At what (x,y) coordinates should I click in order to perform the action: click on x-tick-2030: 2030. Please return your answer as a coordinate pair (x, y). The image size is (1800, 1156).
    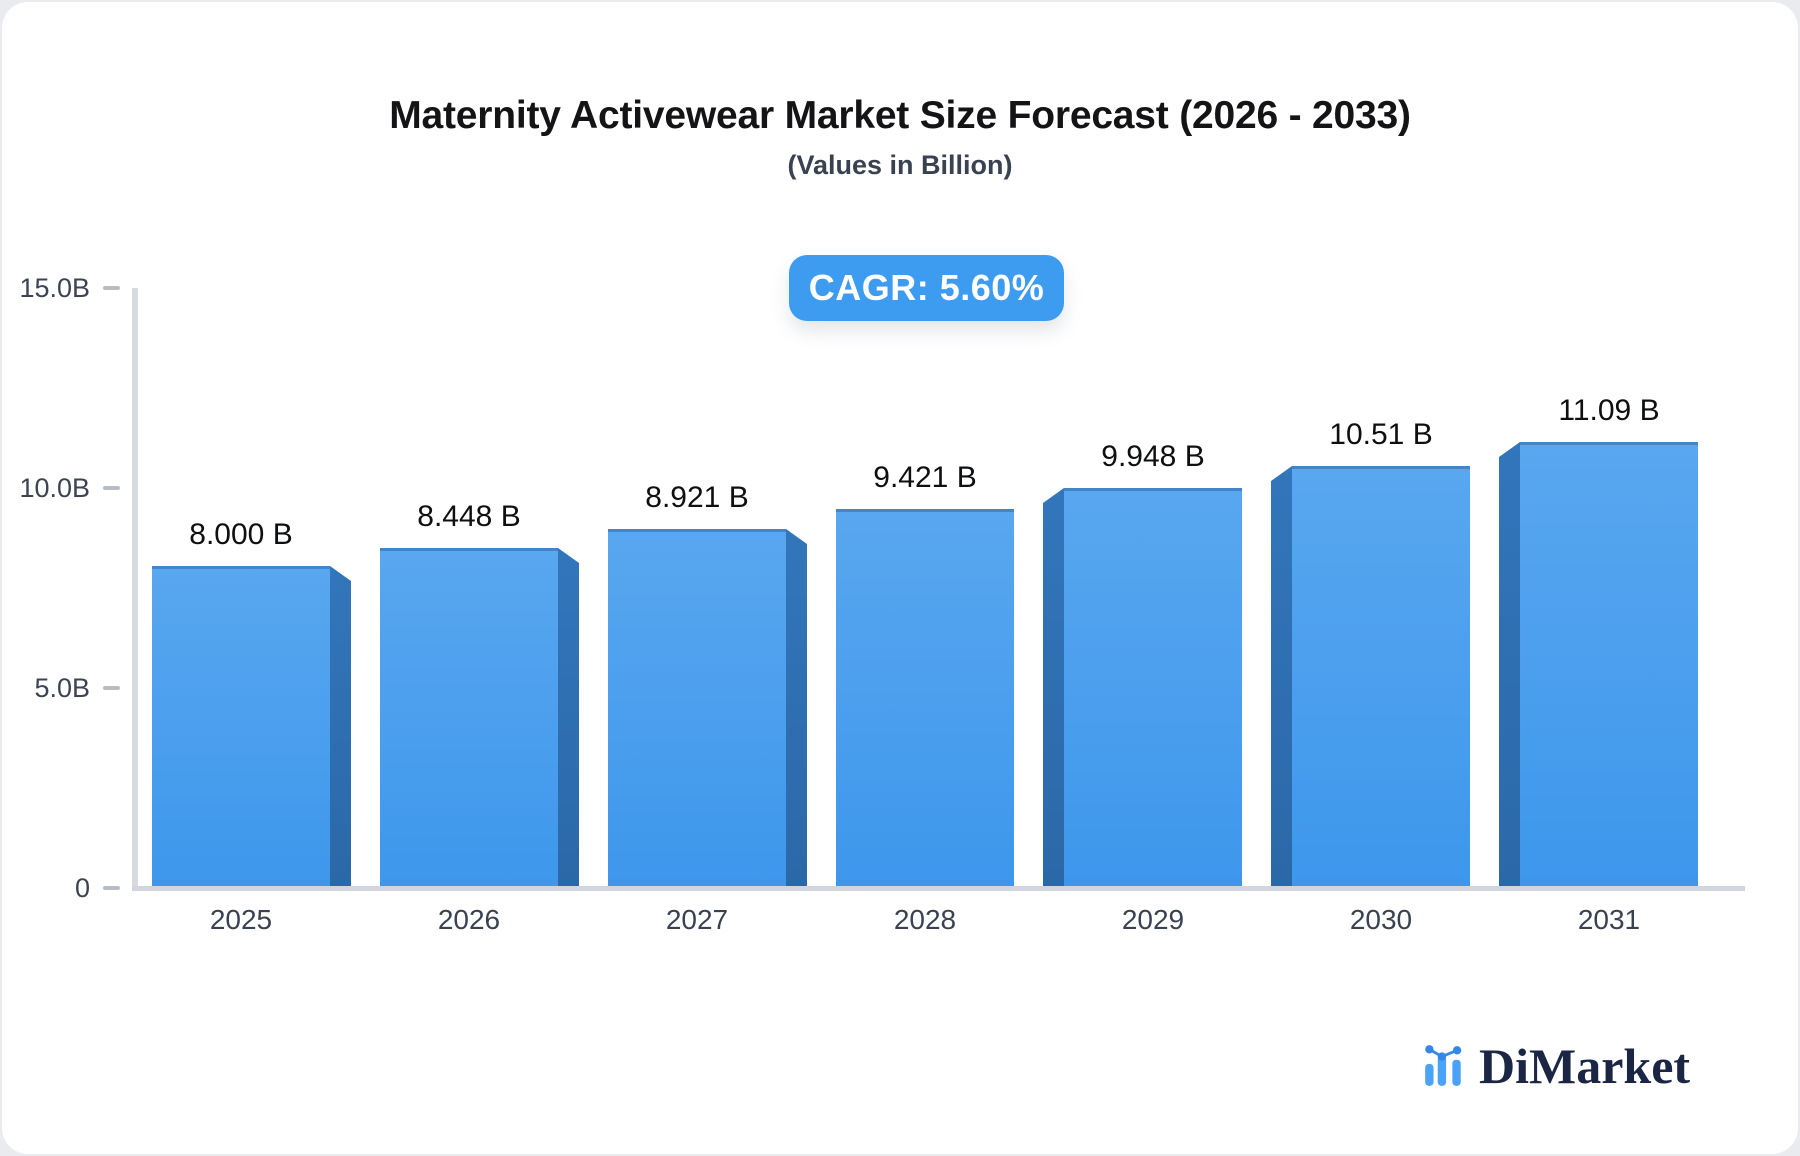
    Looking at the image, I should click on (1381, 919).